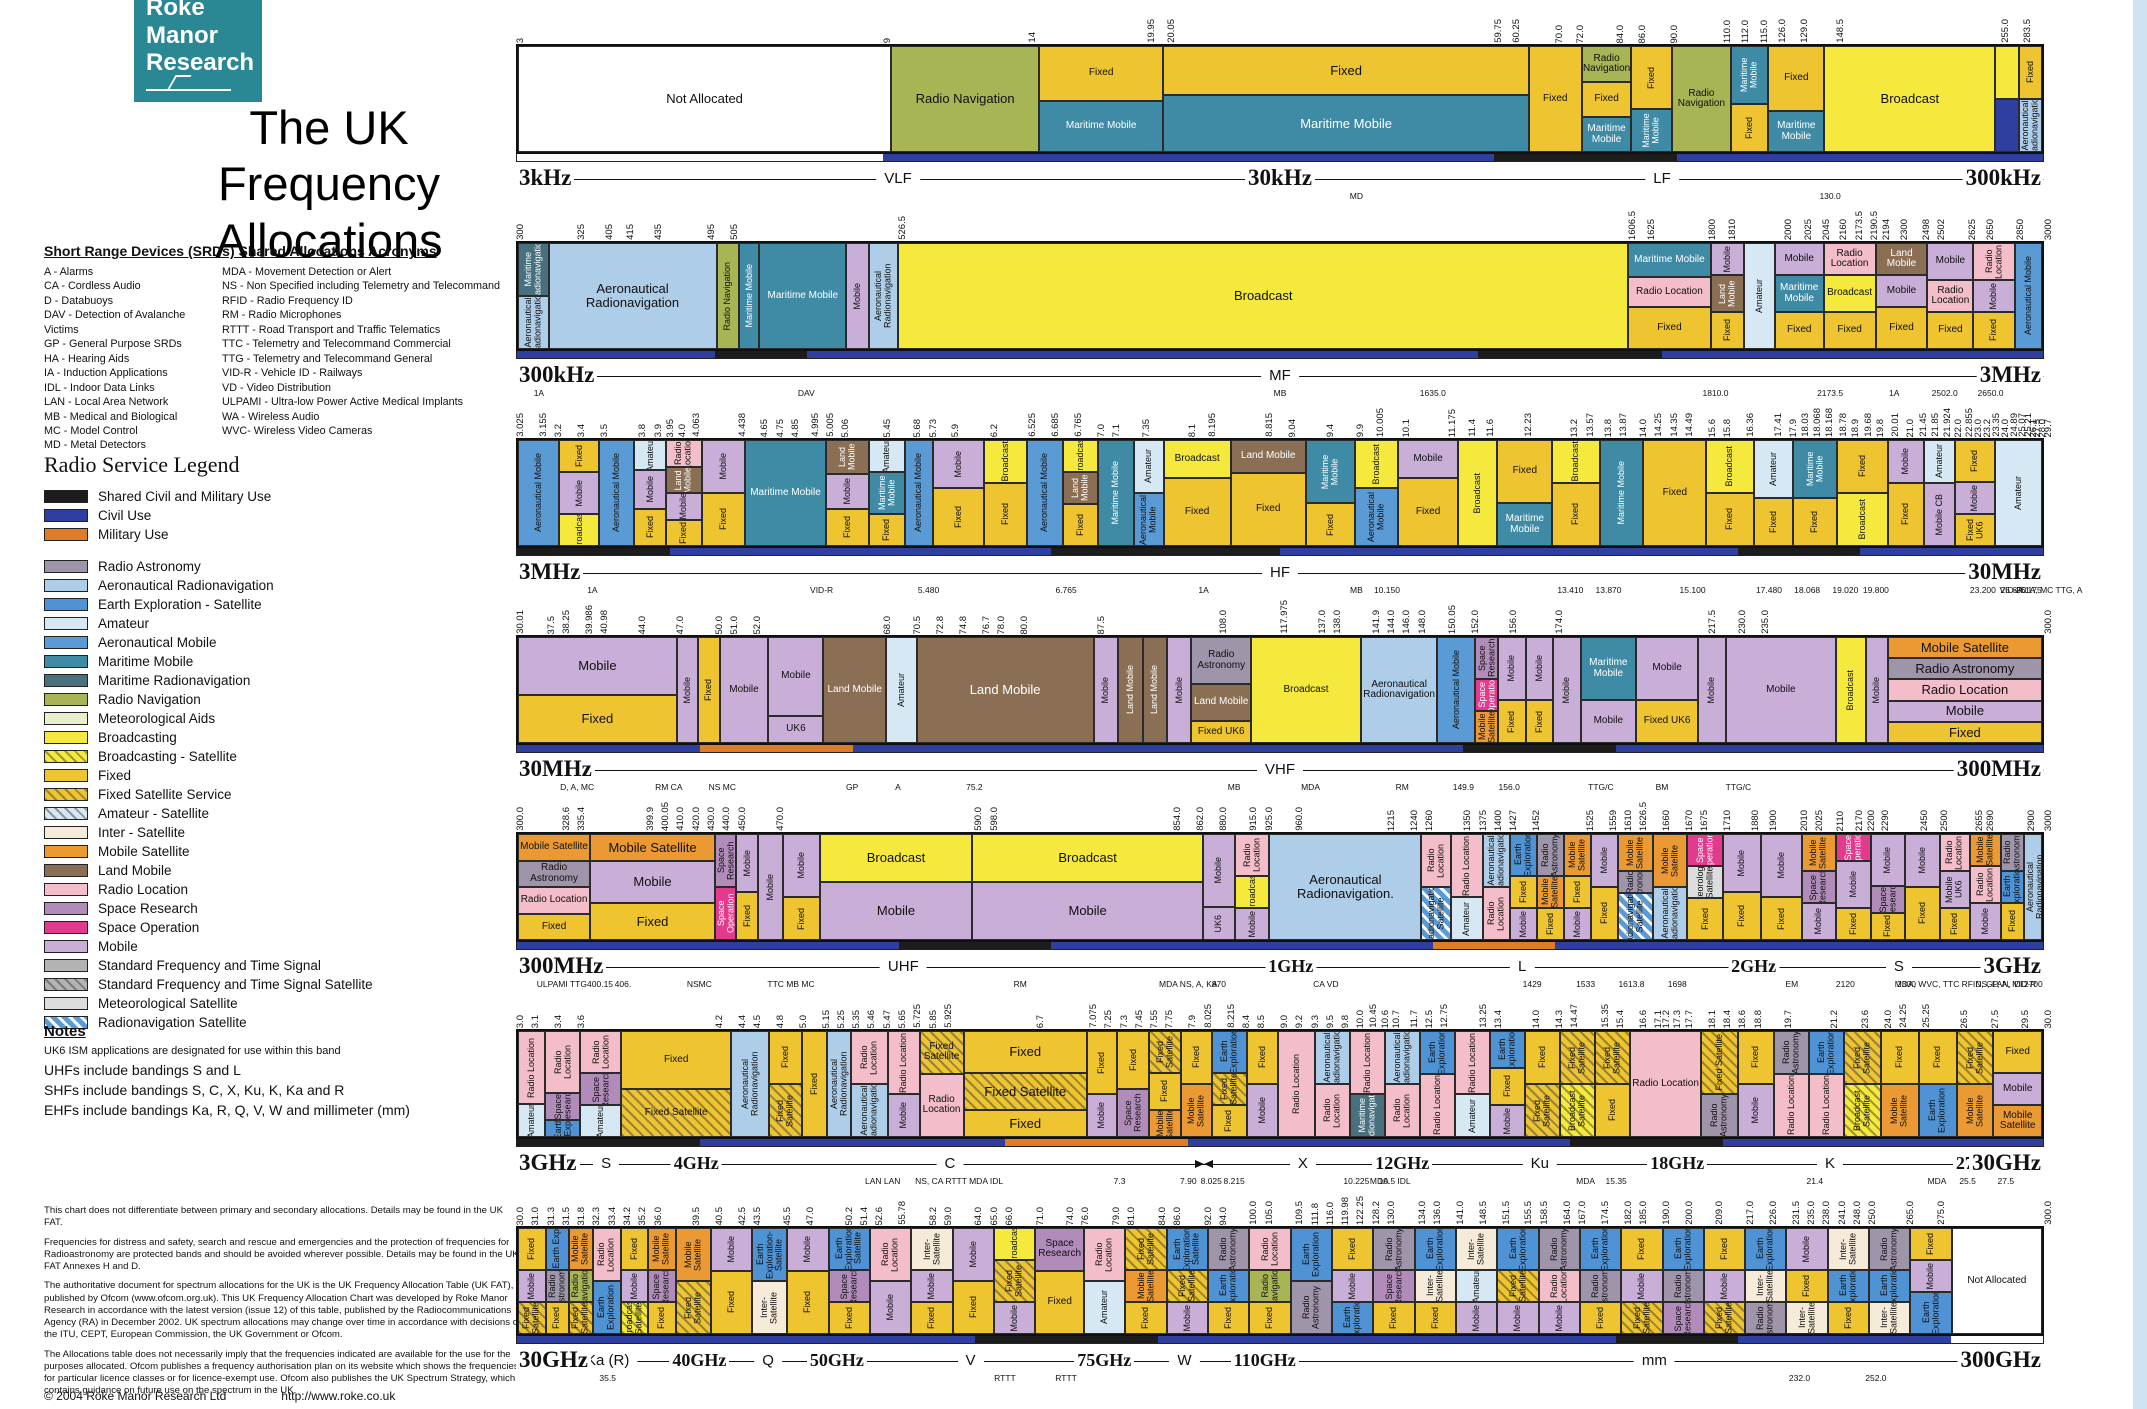  I want to click on srd-marker: CA VD, so click(1326, 984).